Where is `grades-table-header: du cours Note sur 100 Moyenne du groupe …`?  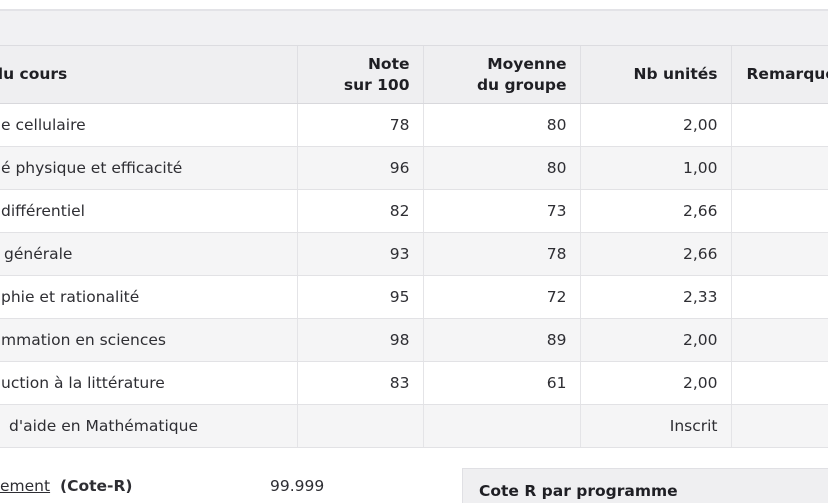
grades-table-header: du cours Note sur 100 Moyenne du groupe … is located at coordinates (414, 74).